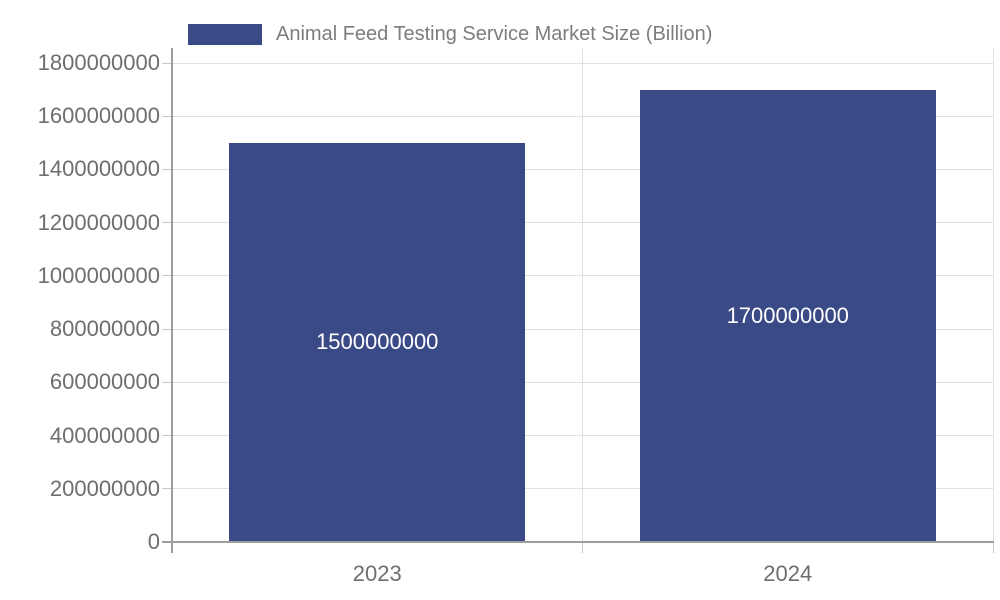 The image size is (1000, 600). I want to click on y-tick-label: 1200000000, so click(98, 222).